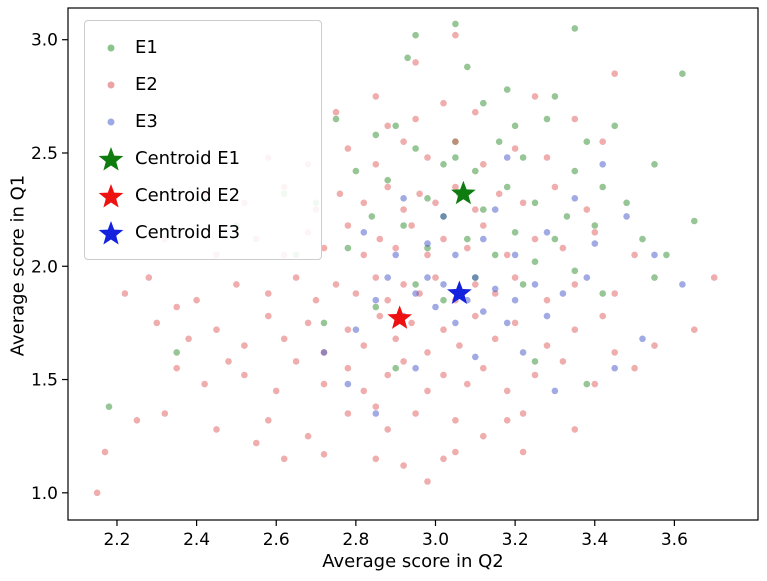  I want to click on y-tick-label: 2.5, so click(44, 154).